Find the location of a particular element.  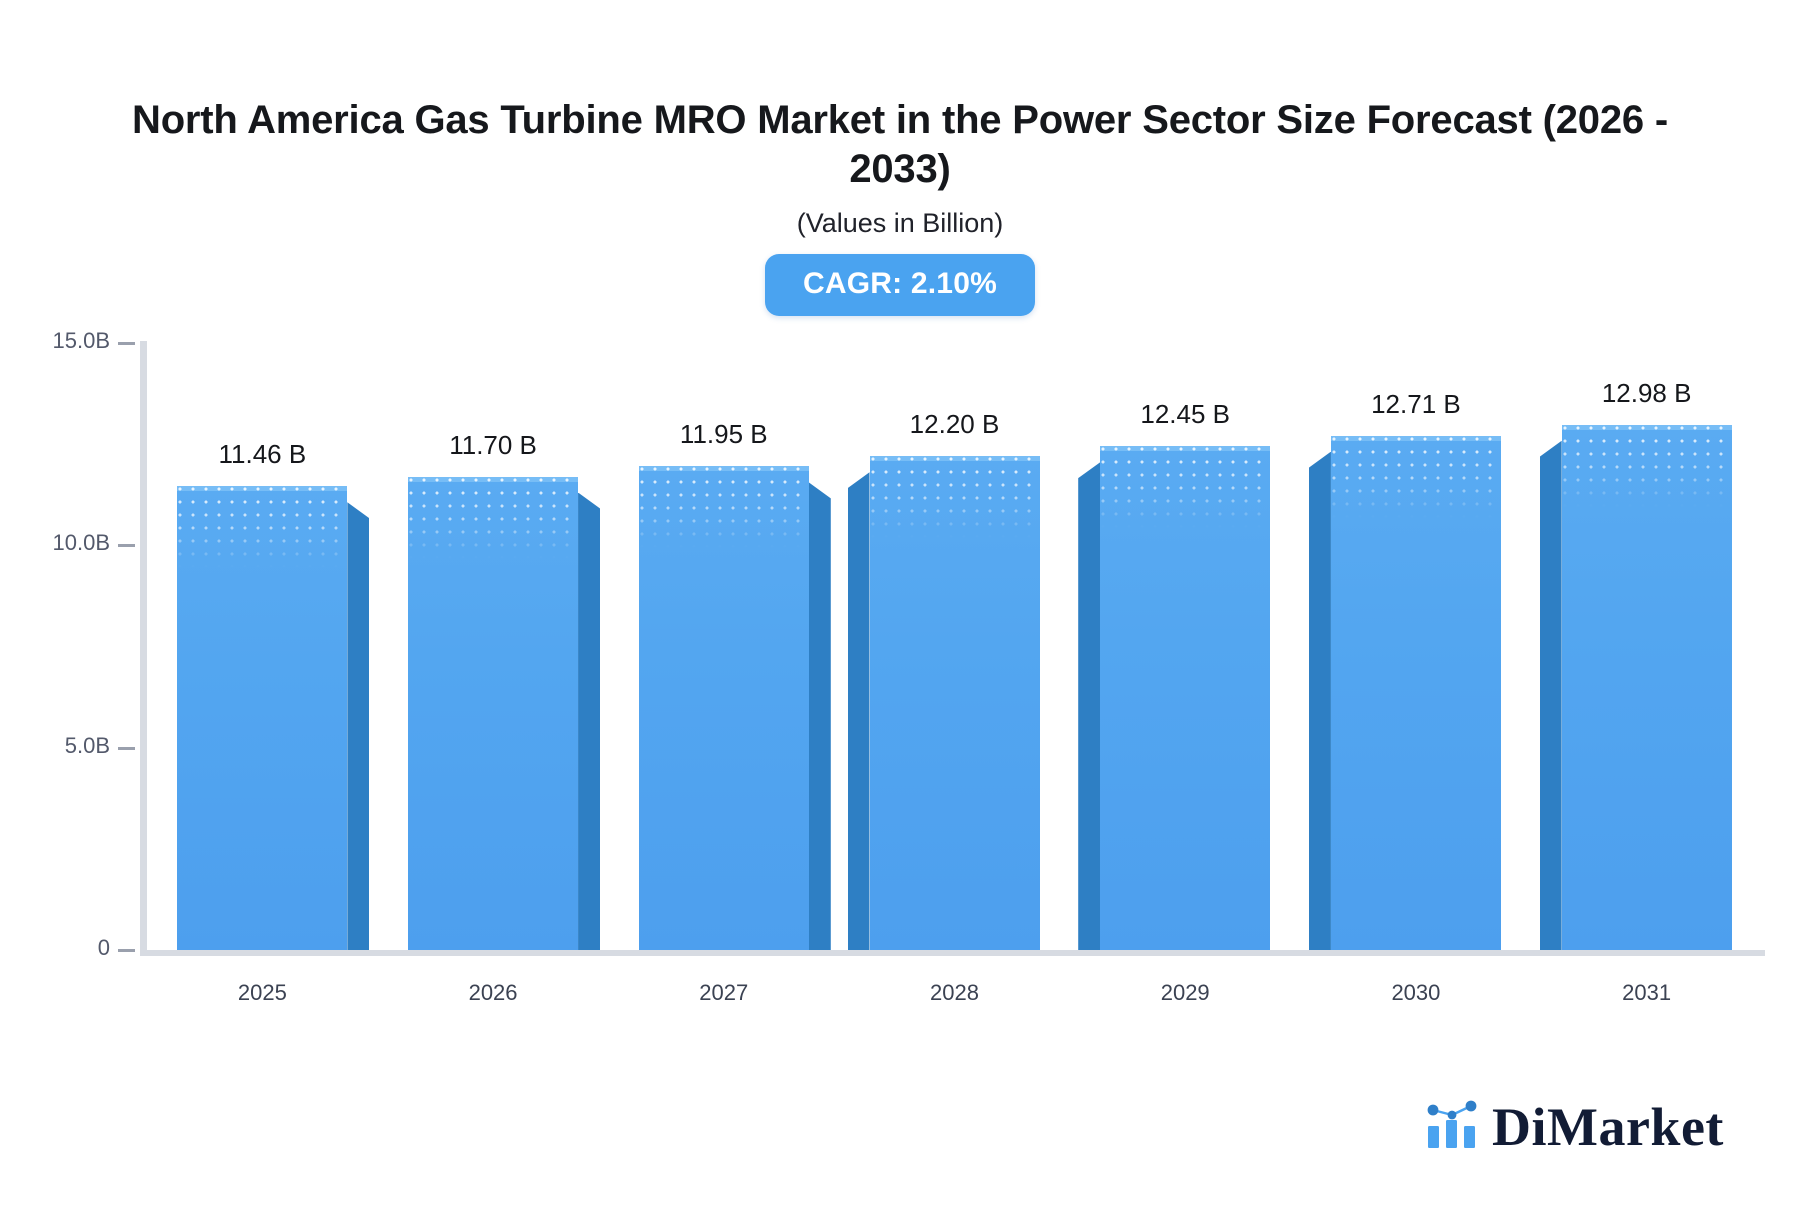

bar-2026 is located at coordinates (504, 713).